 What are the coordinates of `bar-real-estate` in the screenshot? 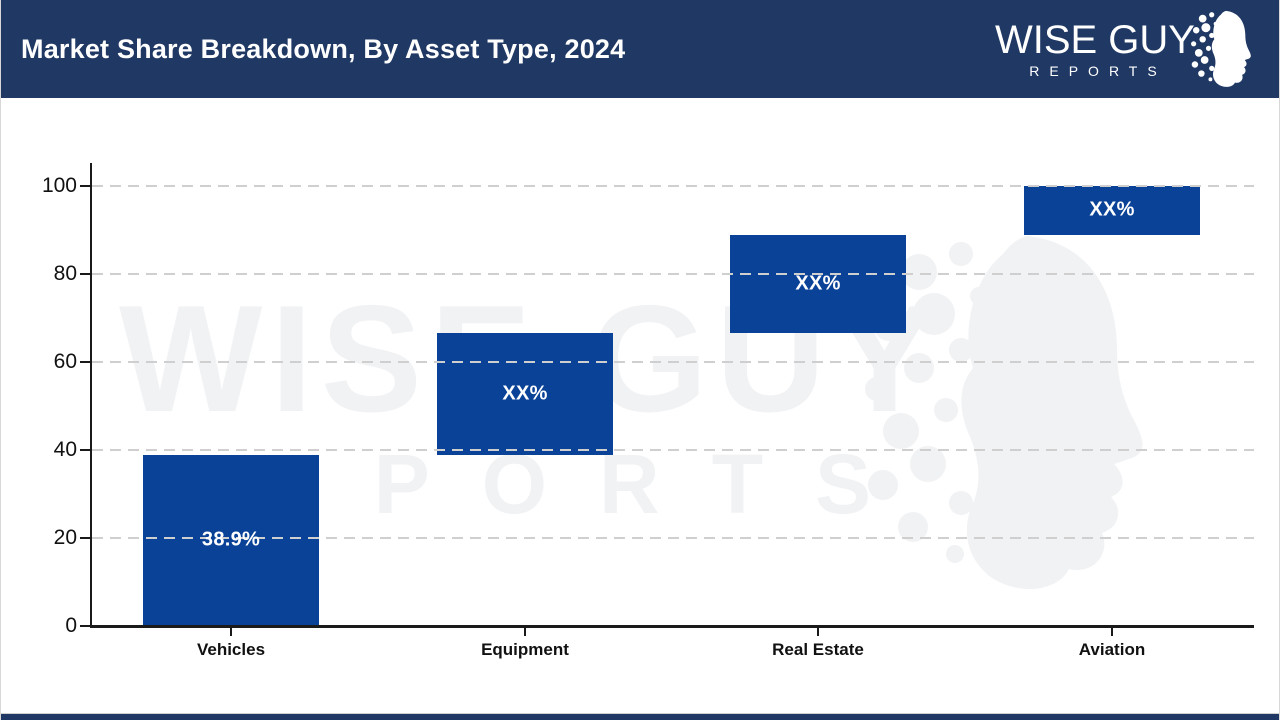 It's located at (818, 283).